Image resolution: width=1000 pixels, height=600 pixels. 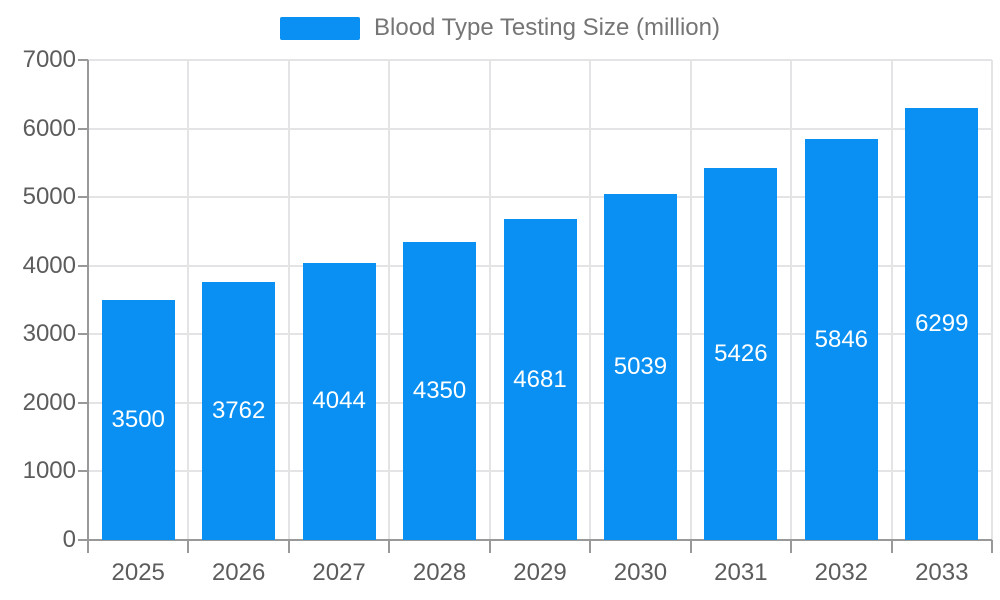 I want to click on bar: 5426, so click(x=741, y=353).